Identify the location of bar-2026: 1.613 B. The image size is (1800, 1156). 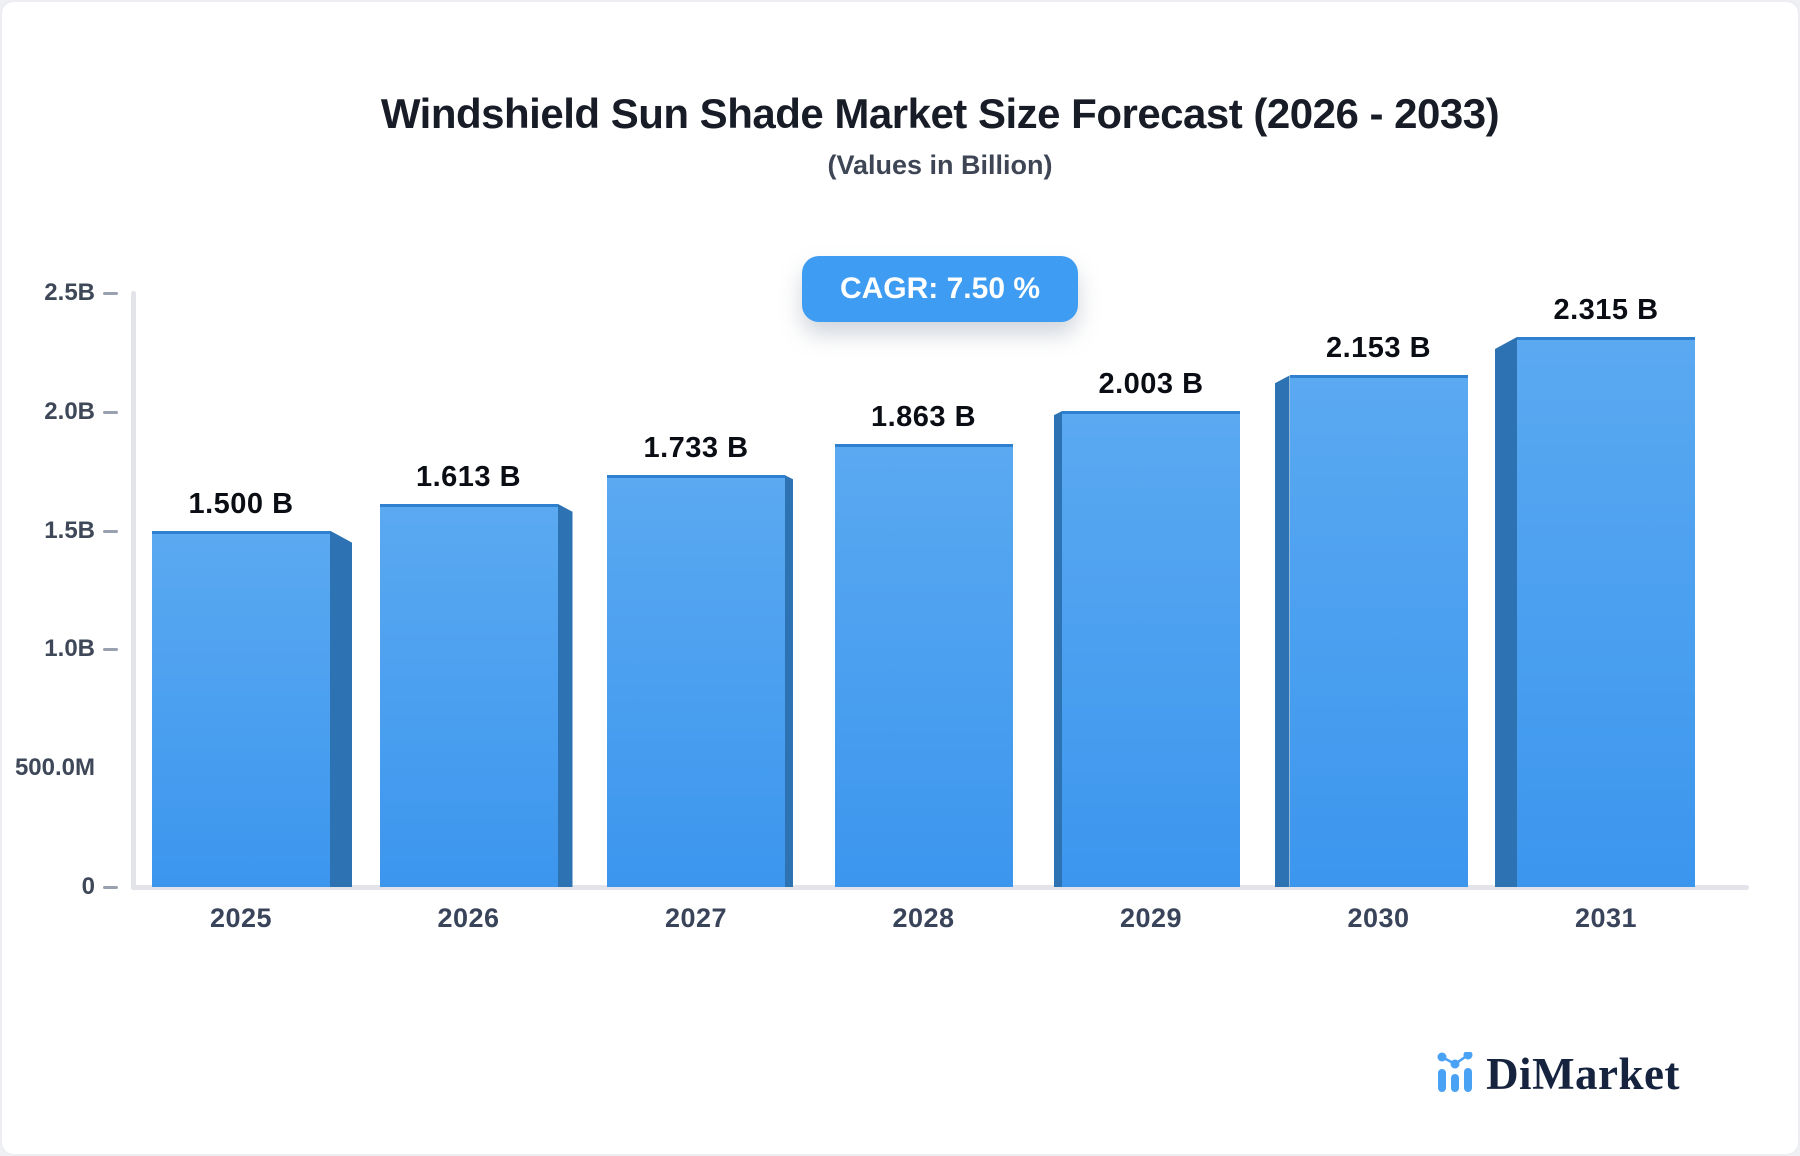
(476, 674).